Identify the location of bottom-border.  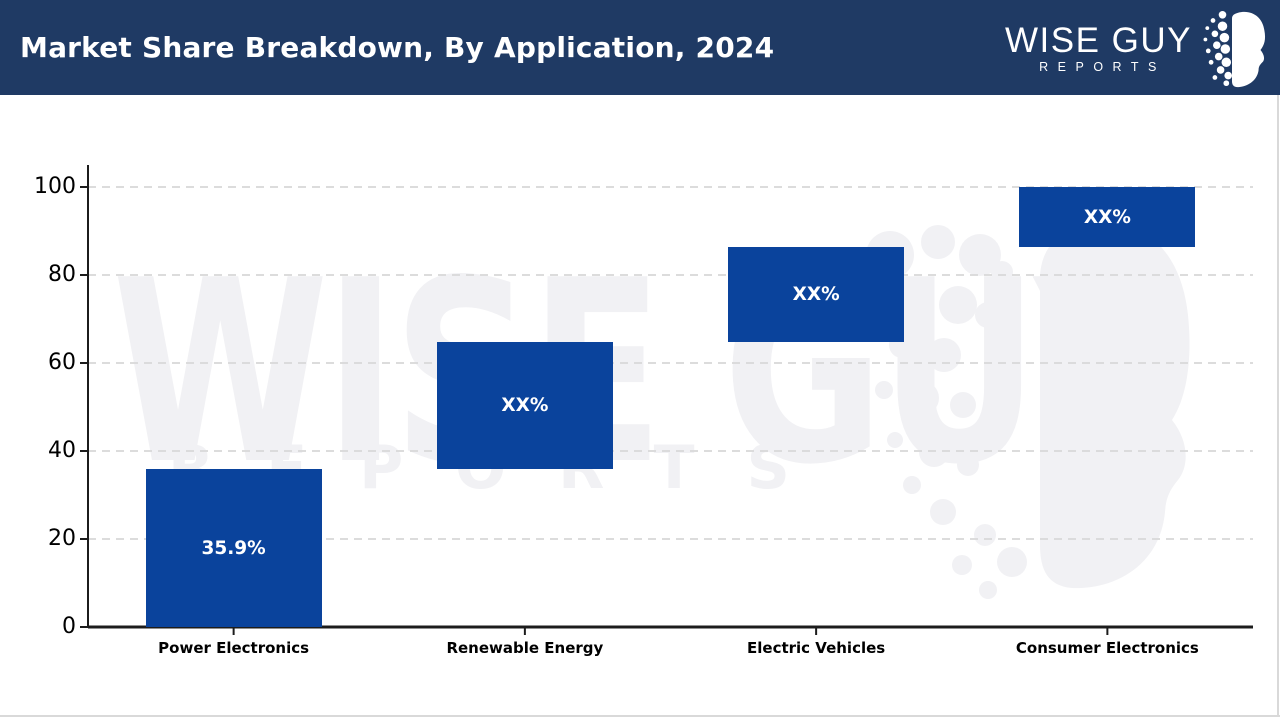
(640, 716).